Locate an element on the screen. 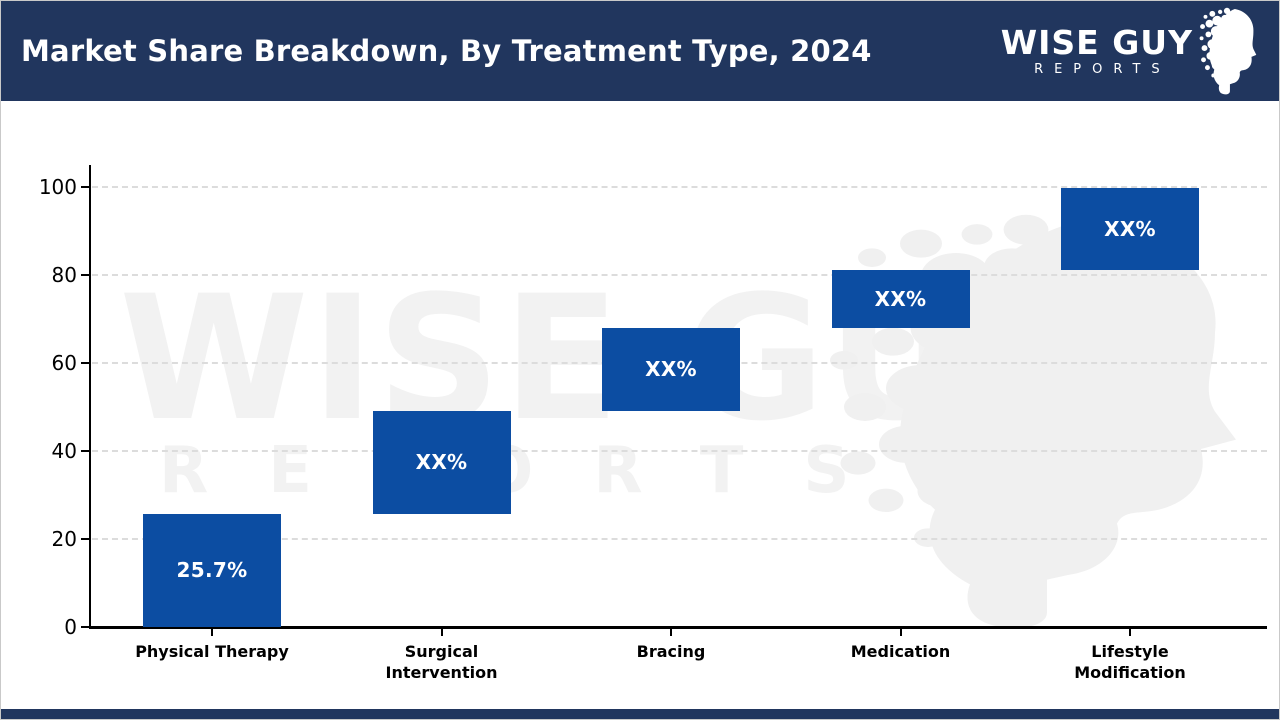  wiseguy-head-icon is located at coordinates (1227, 51).